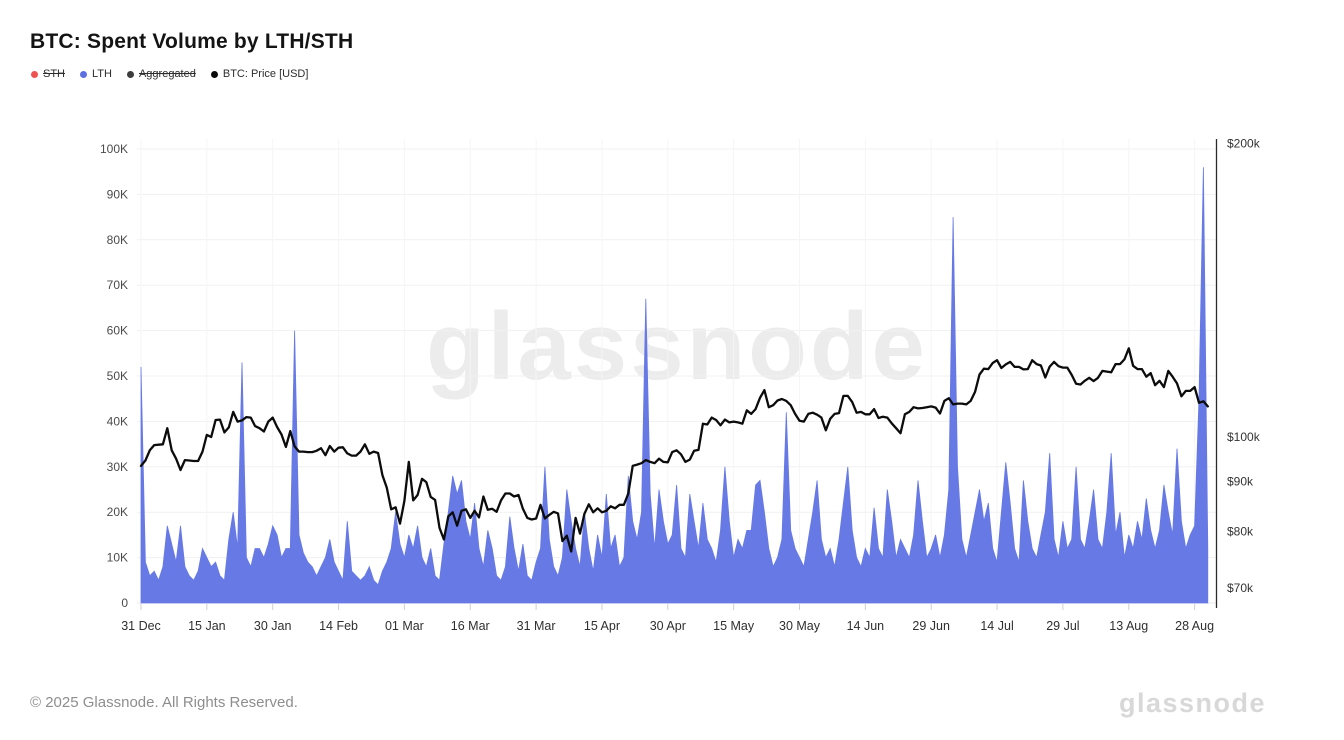 This screenshot has height=740, width=1344. Describe the element at coordinates (1240, 482) in the screenshot. I see `right-axis-label: $90k` at that location.